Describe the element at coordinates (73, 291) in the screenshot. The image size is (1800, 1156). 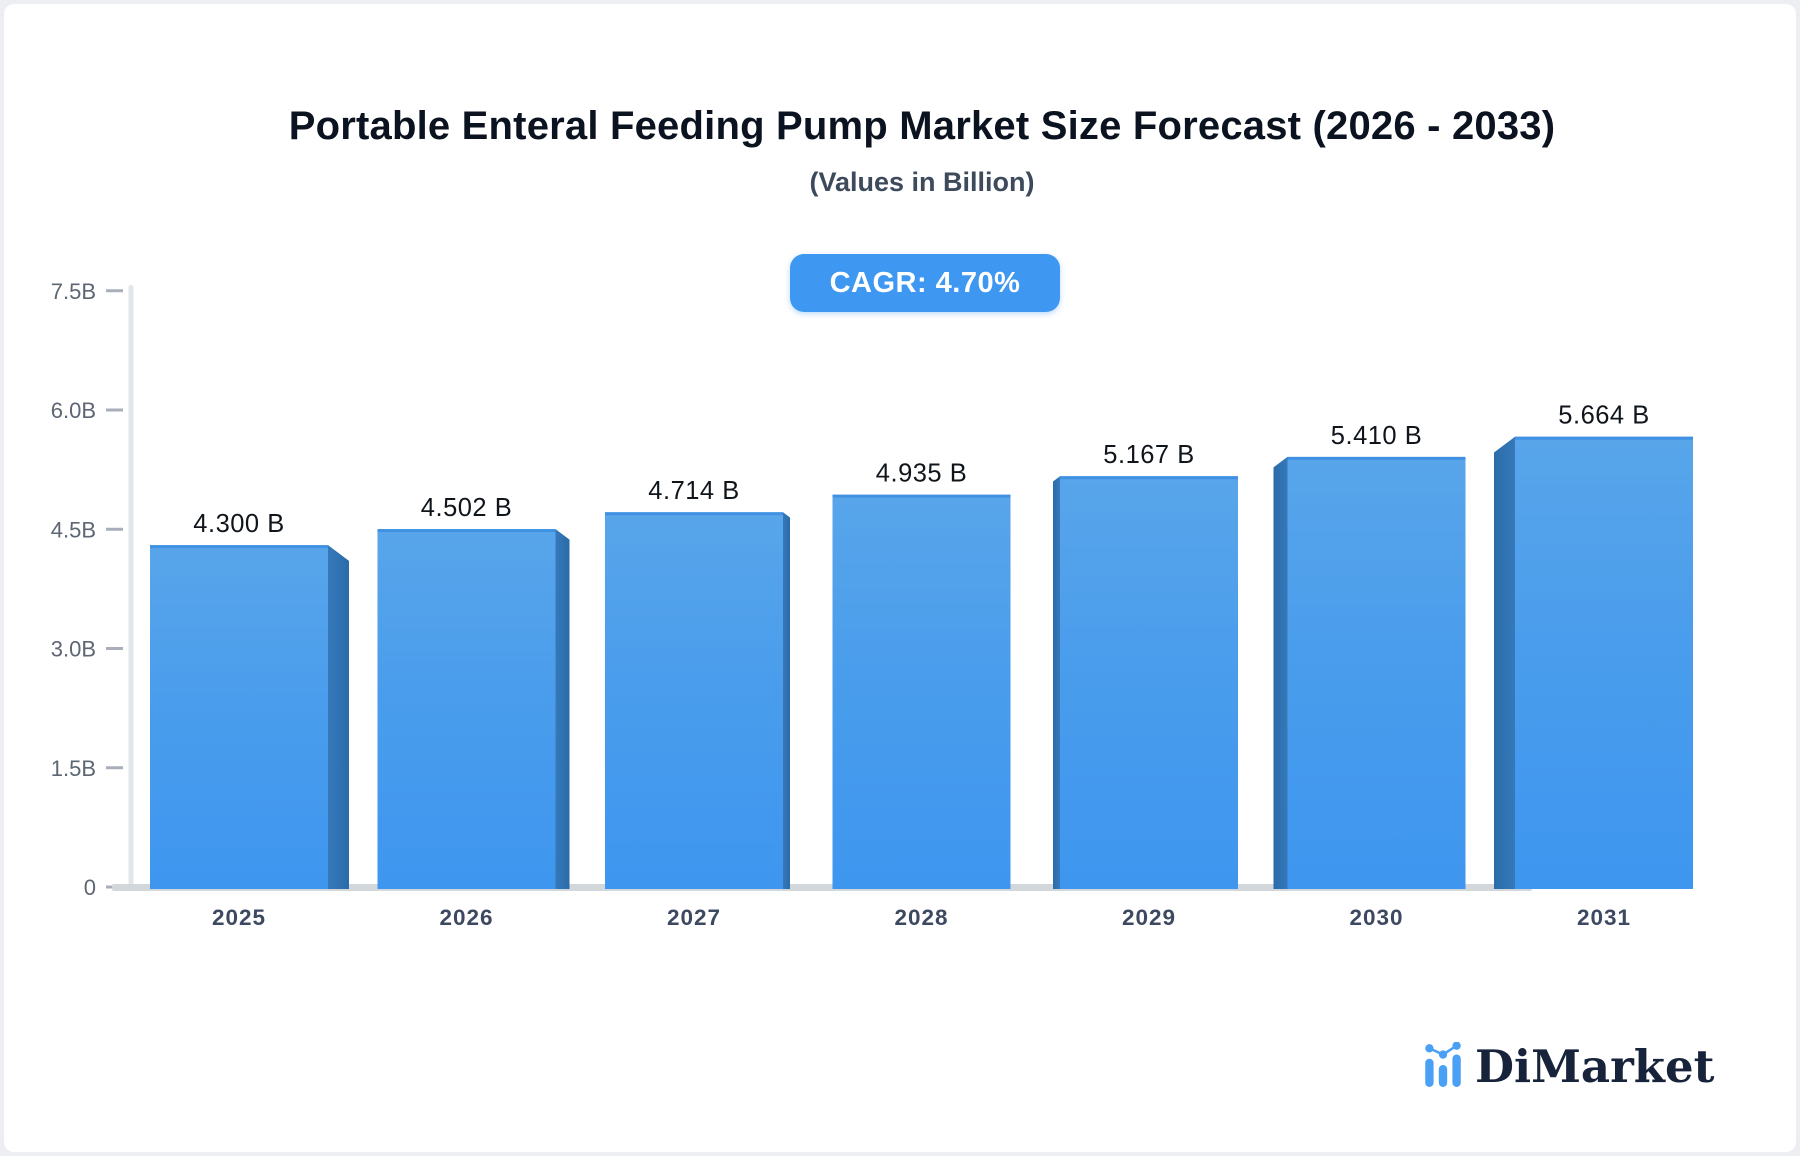
I see `y-axis-tick-label: 7.5B` at that location.